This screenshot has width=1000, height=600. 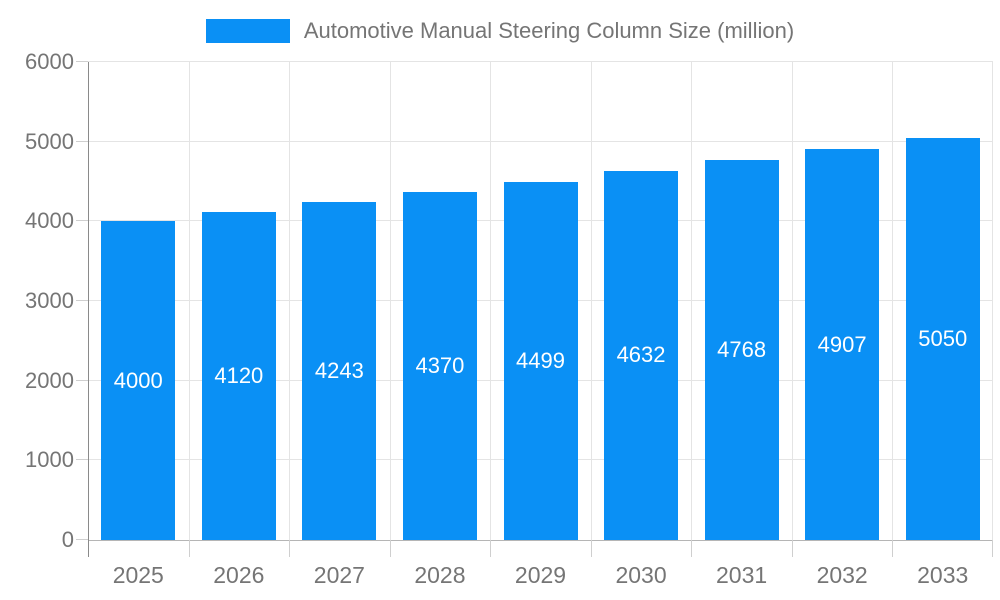 I want to click on bar-value-label: 4907, so click(x=842, y=344).